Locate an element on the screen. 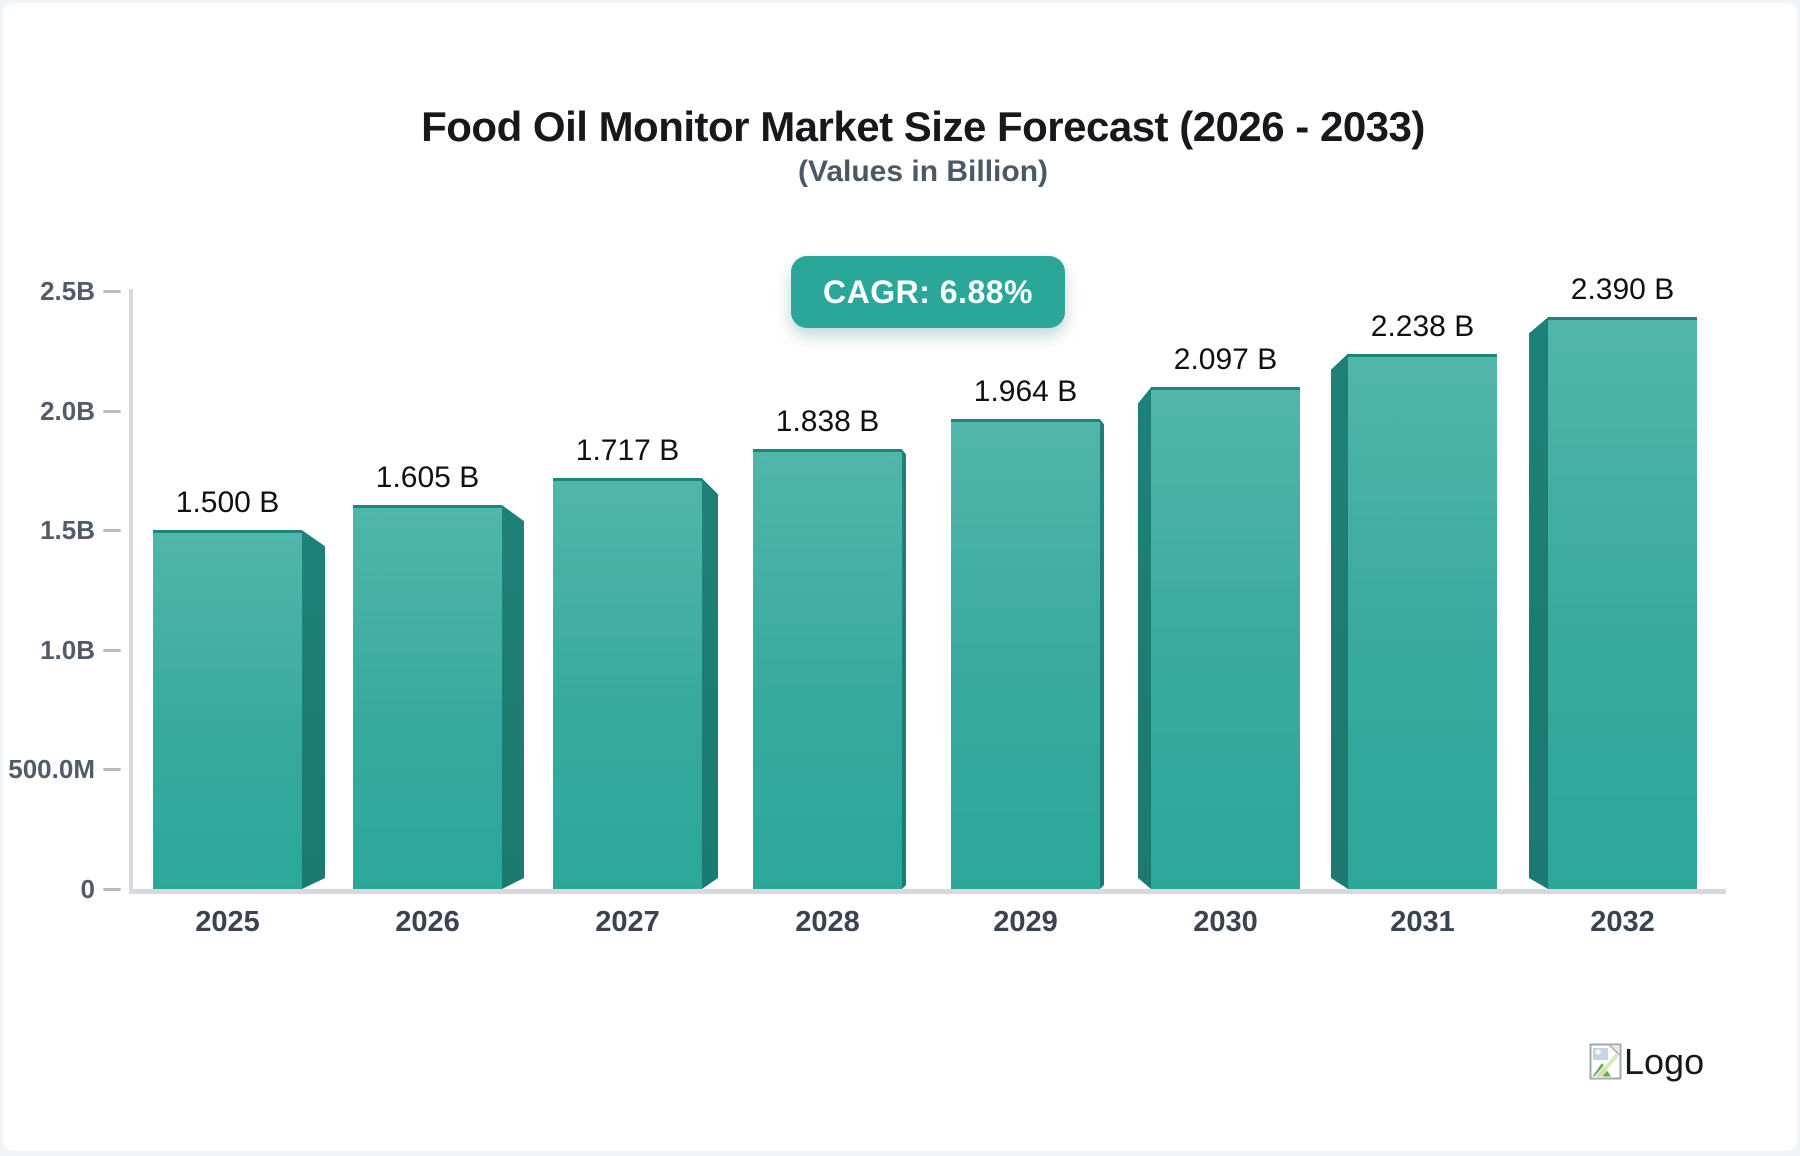 The height and width of the screenshot is (1156, 1800). y-axis-line is located at coordinates (131, 591).